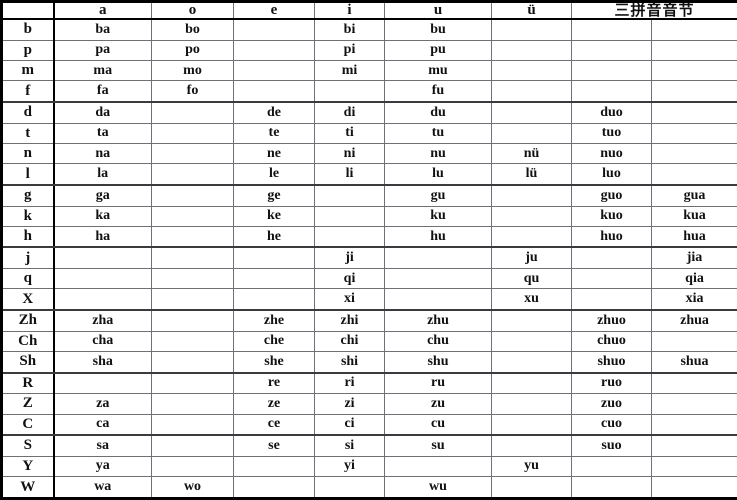  I want to click on empty-cell-l-san2, so click(693, 174).